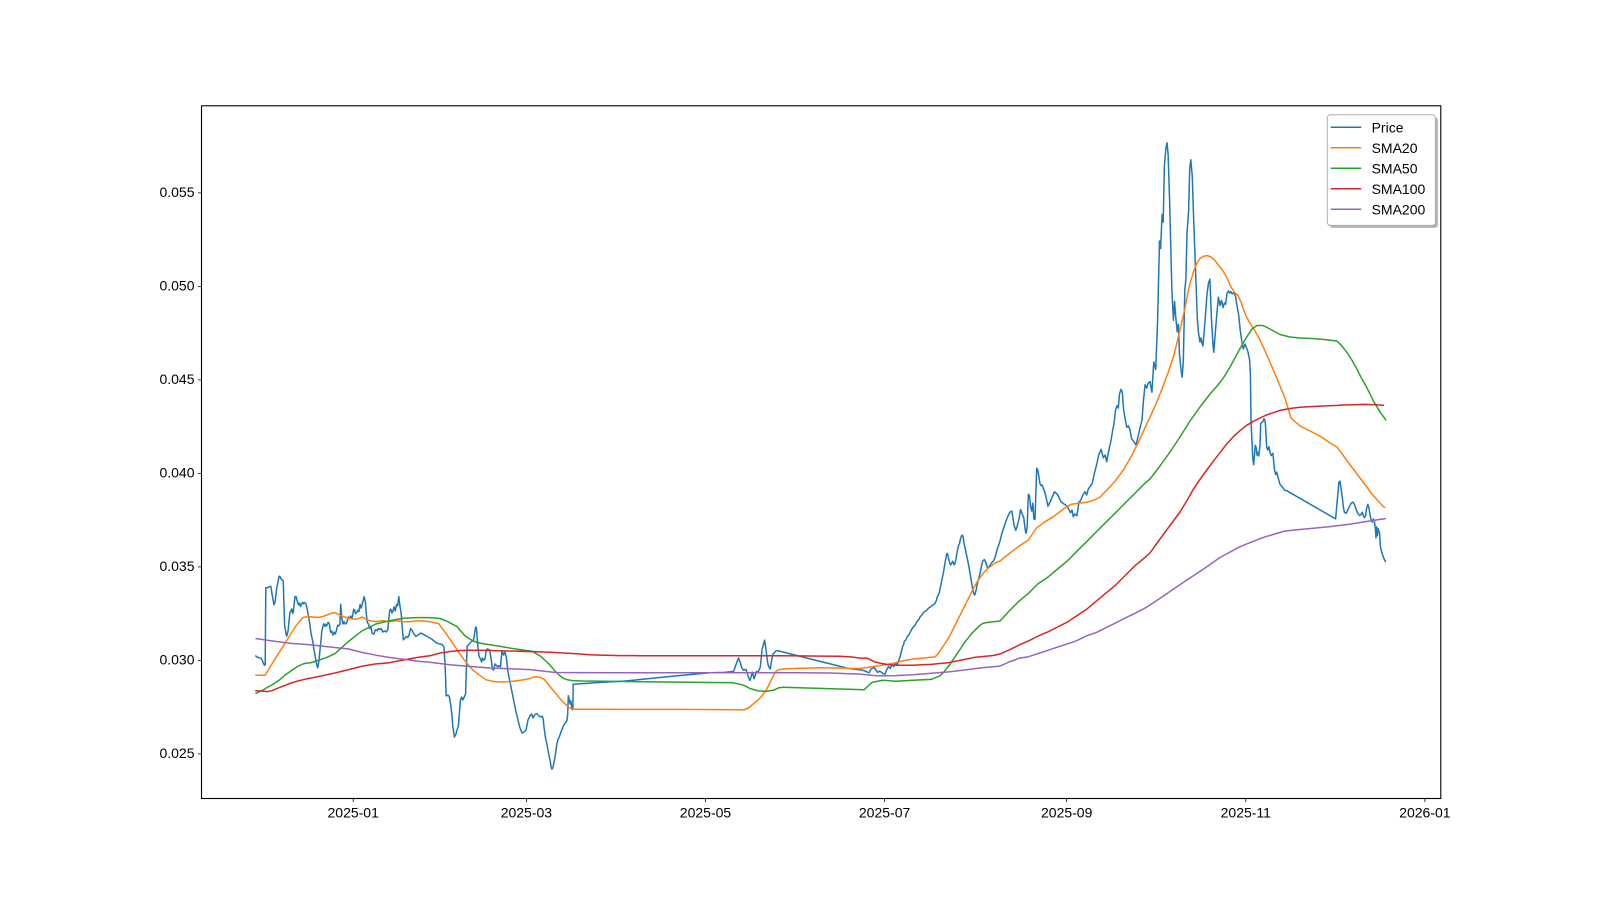 This screenshot has width=1600, height=900. What do you see at coordinates (176, 753) in the screenshot?
I see `svg-text: 0.025` at bounding box center [176, 753].